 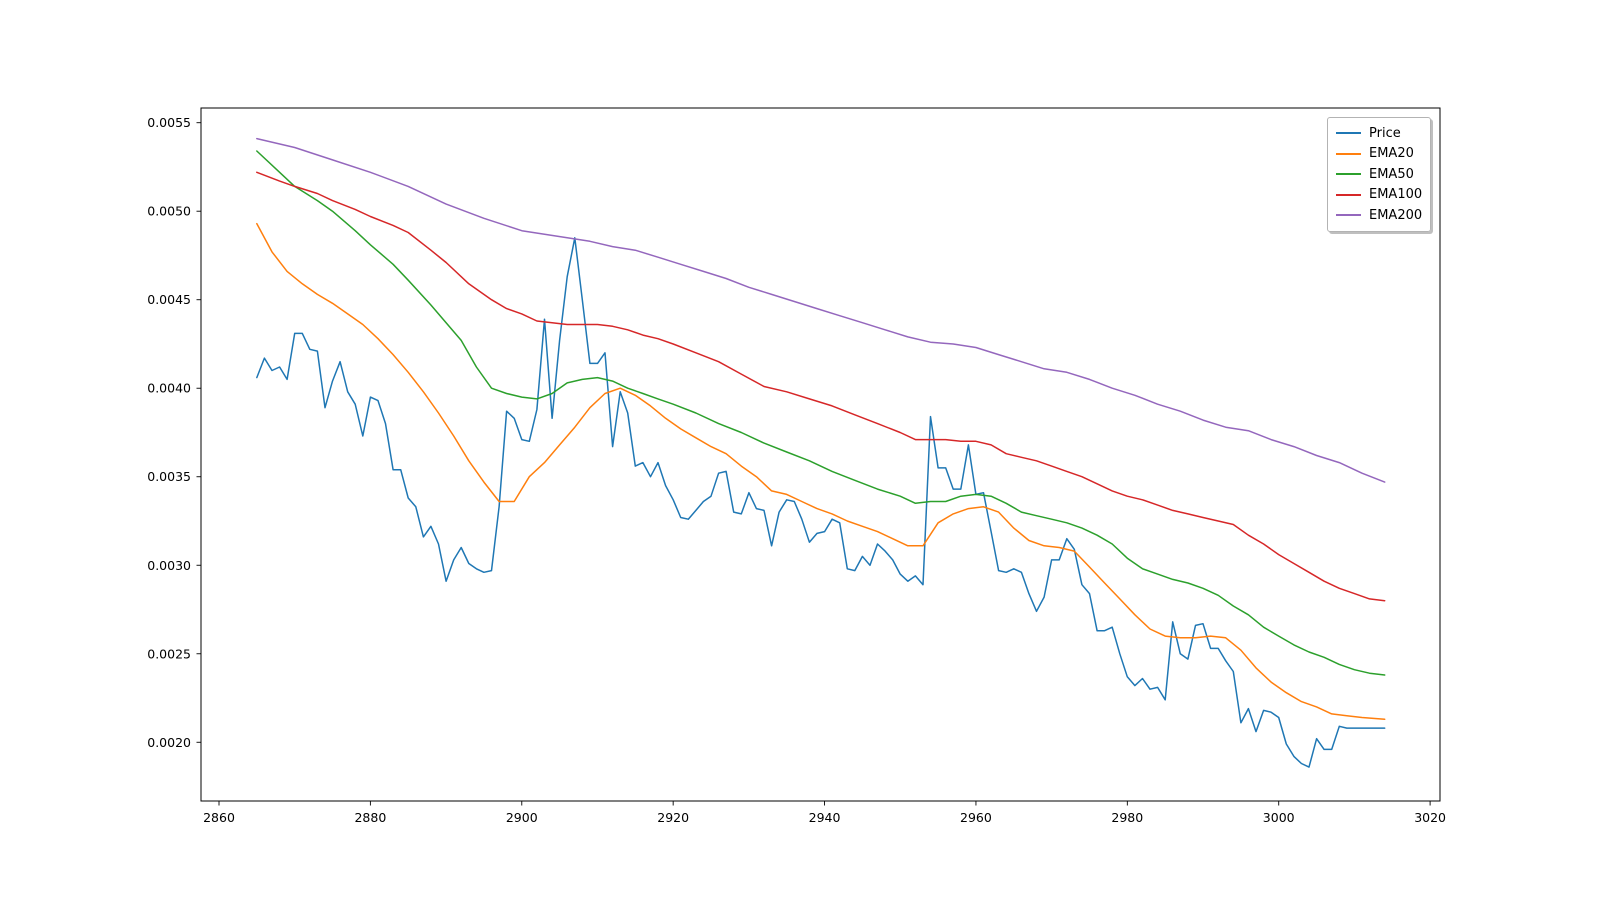 What do you see at coordinates (1396, 195) in the screenshot?
I see `legend-label-ema100: EMA100` at bounding box center [1396, 195].